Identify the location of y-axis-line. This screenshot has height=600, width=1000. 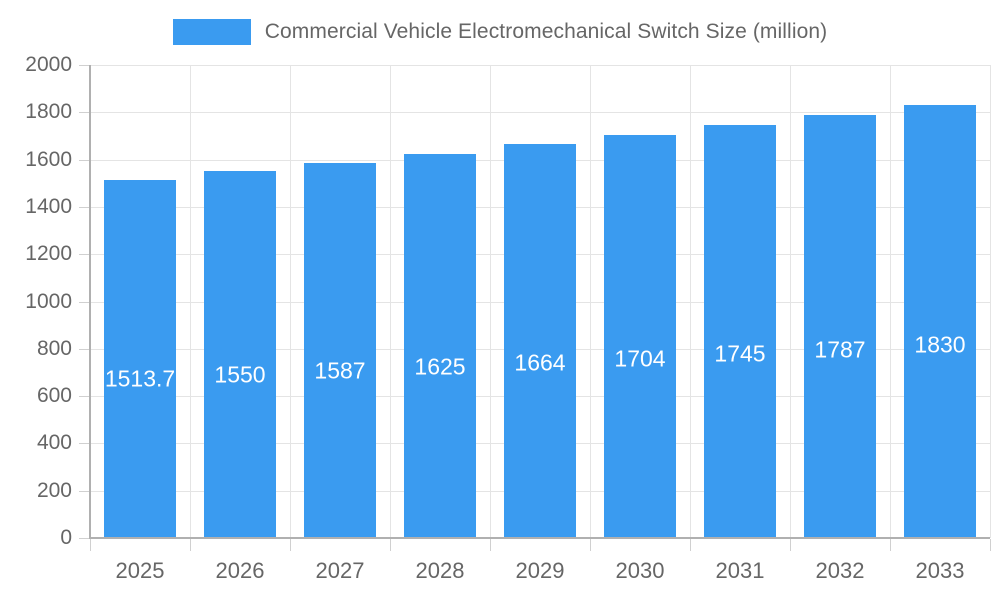
(90, 302).